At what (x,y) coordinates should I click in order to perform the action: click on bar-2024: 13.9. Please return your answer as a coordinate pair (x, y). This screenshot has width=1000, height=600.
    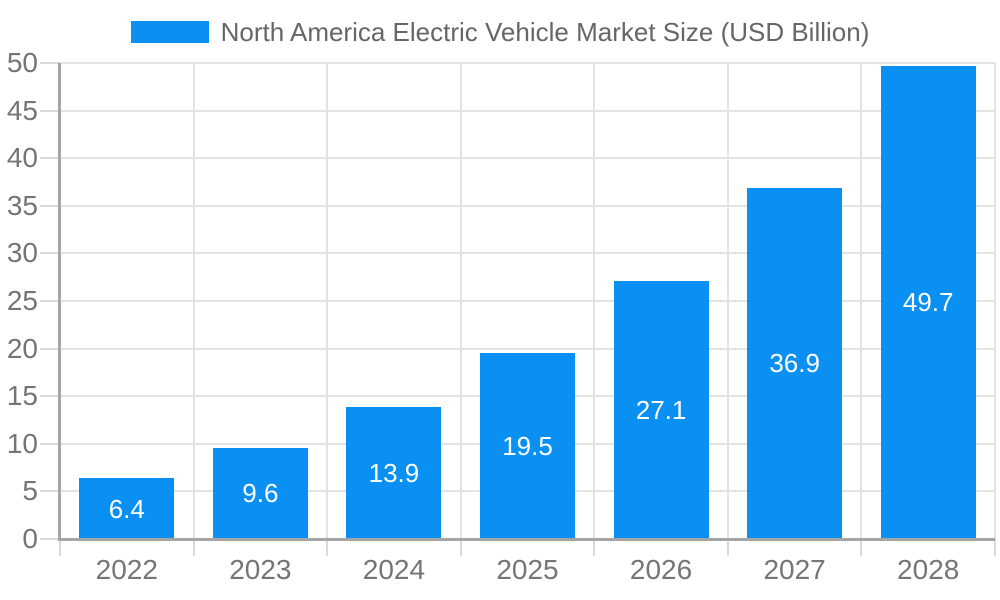
    Looking at the image, I should click on (394, 472).